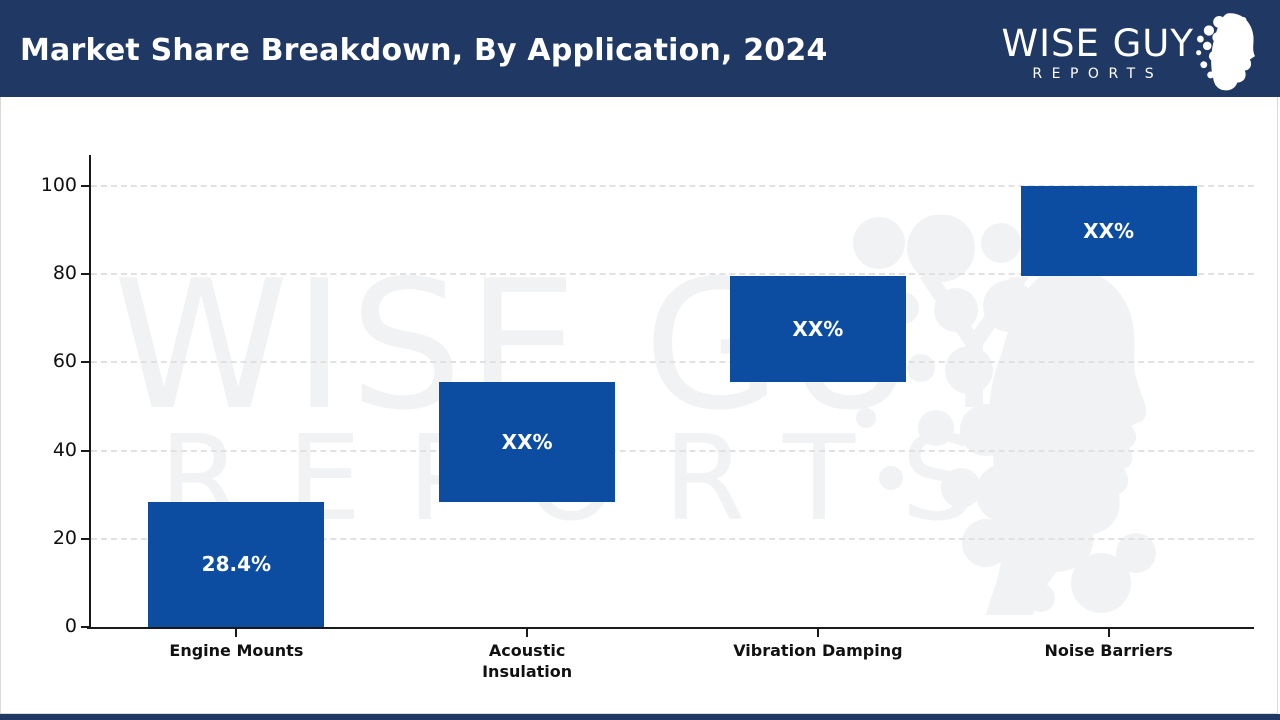  Describe the element at coordinates (1098, 74) in the screenshot. I see `logo-wordmark-line2: REPORTS` at that location.